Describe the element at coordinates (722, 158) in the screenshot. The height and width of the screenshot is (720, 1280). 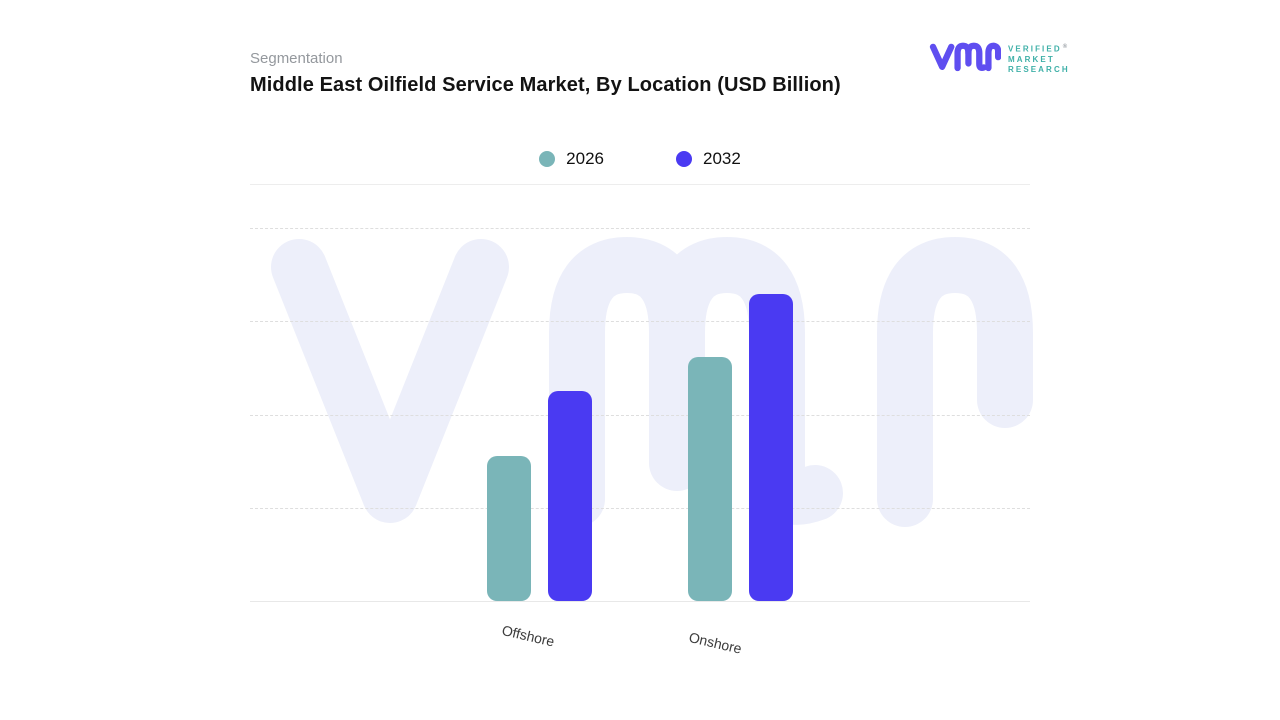
I see `legend-label-2032: 2032` at that location.